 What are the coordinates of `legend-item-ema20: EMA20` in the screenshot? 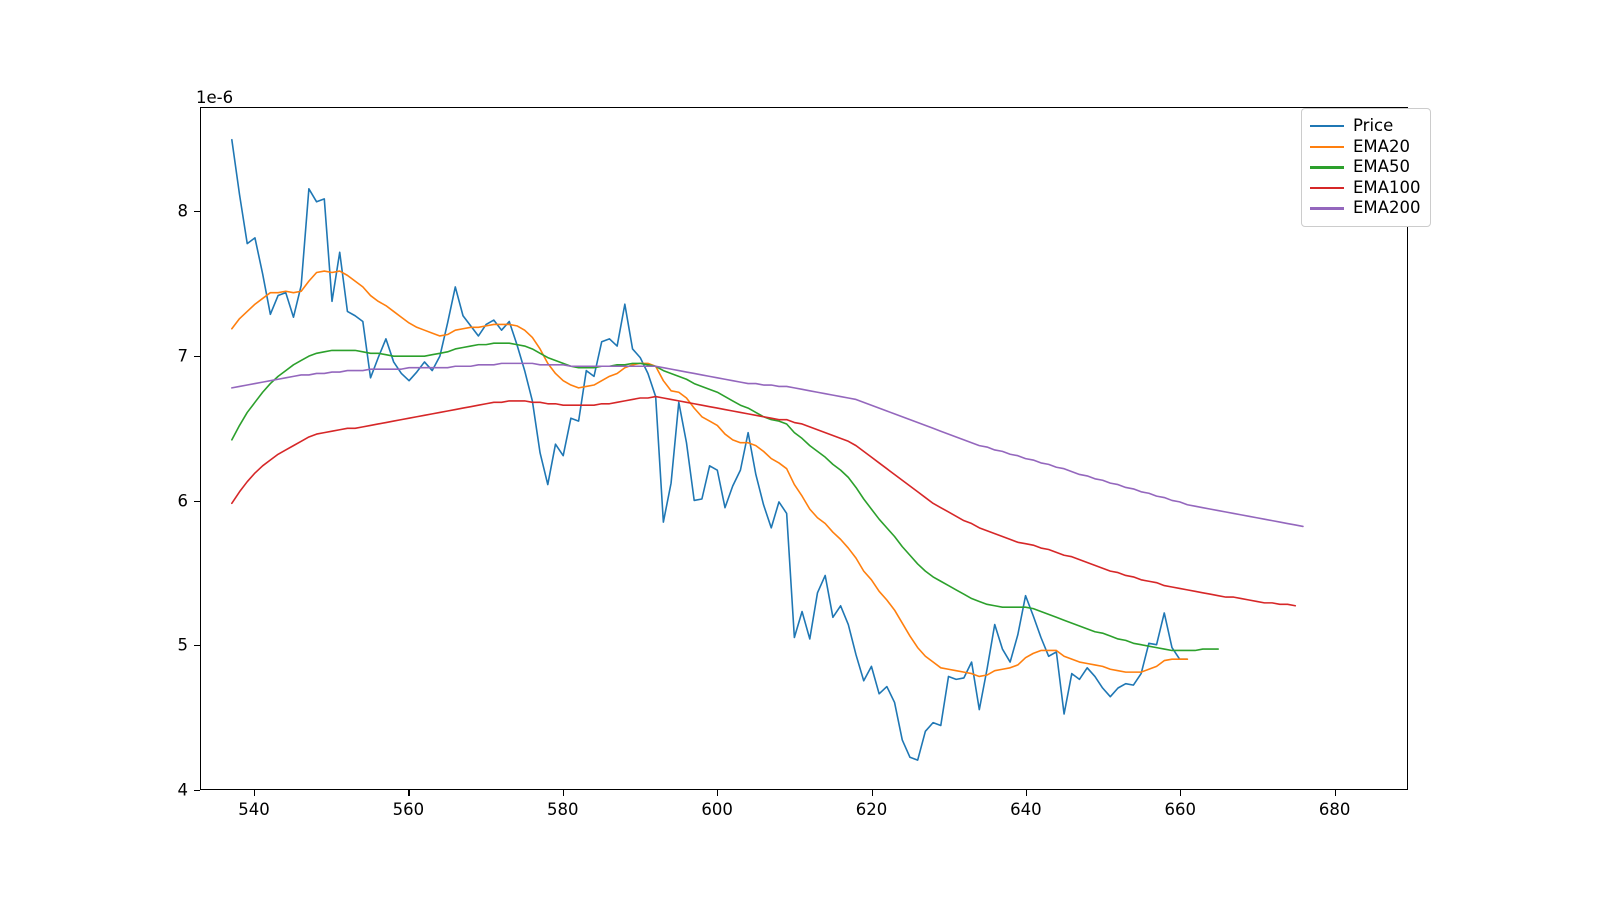 It's located at (1365, 147).